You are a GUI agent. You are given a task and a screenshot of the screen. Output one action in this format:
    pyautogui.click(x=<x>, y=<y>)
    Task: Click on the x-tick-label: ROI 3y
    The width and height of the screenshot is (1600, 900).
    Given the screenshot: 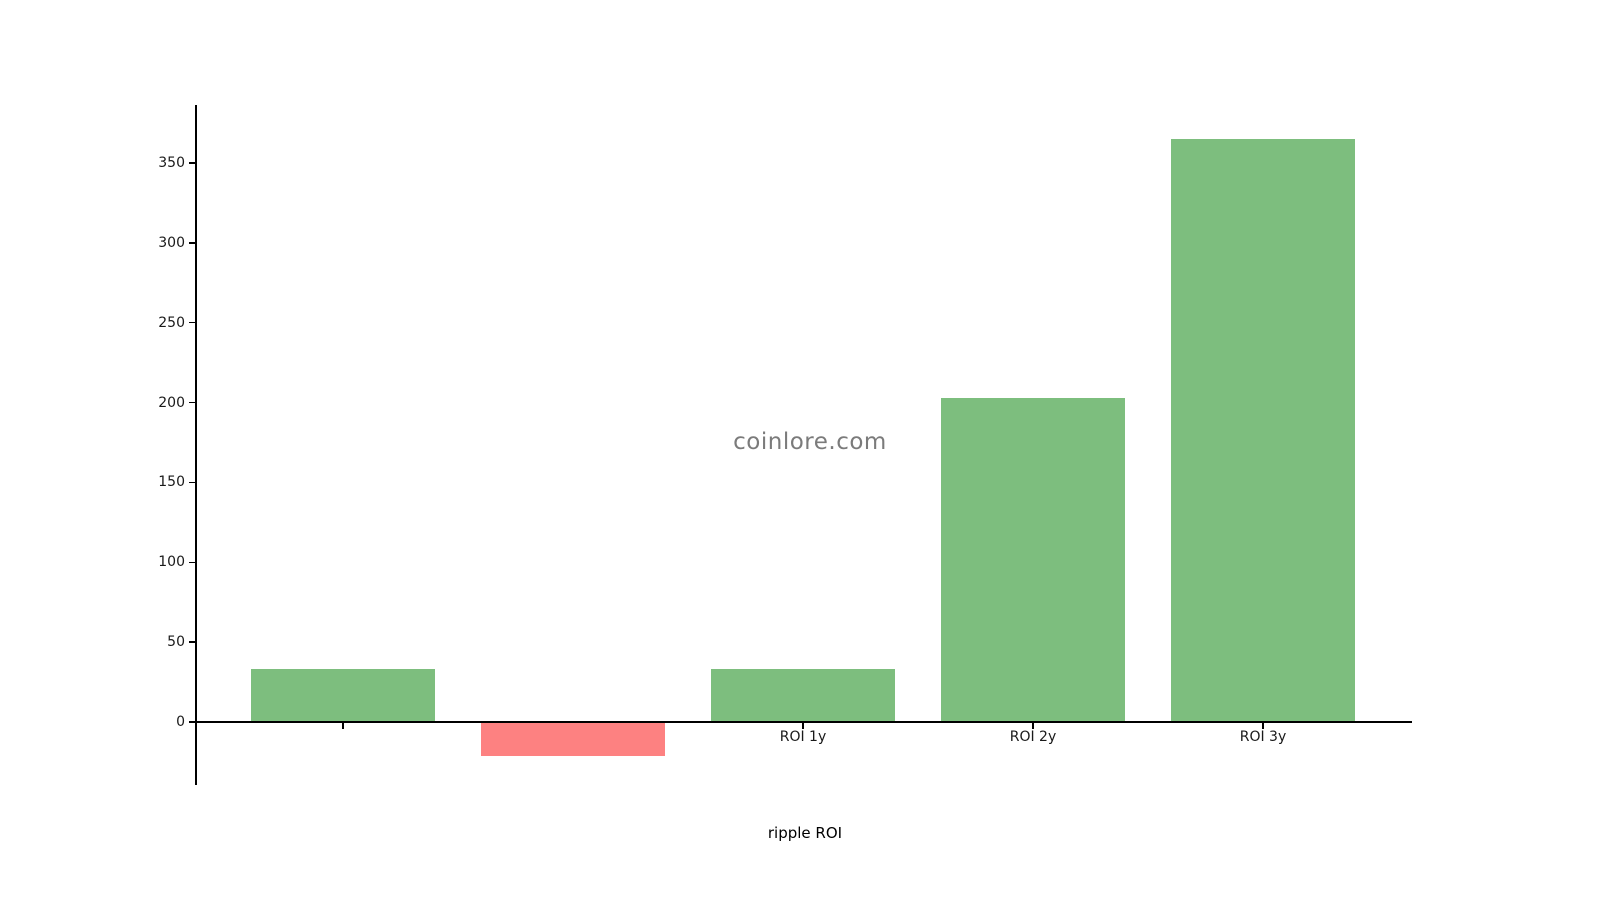 What is the action you would take?
    pyautogui.click(x=1263, y=737)
    